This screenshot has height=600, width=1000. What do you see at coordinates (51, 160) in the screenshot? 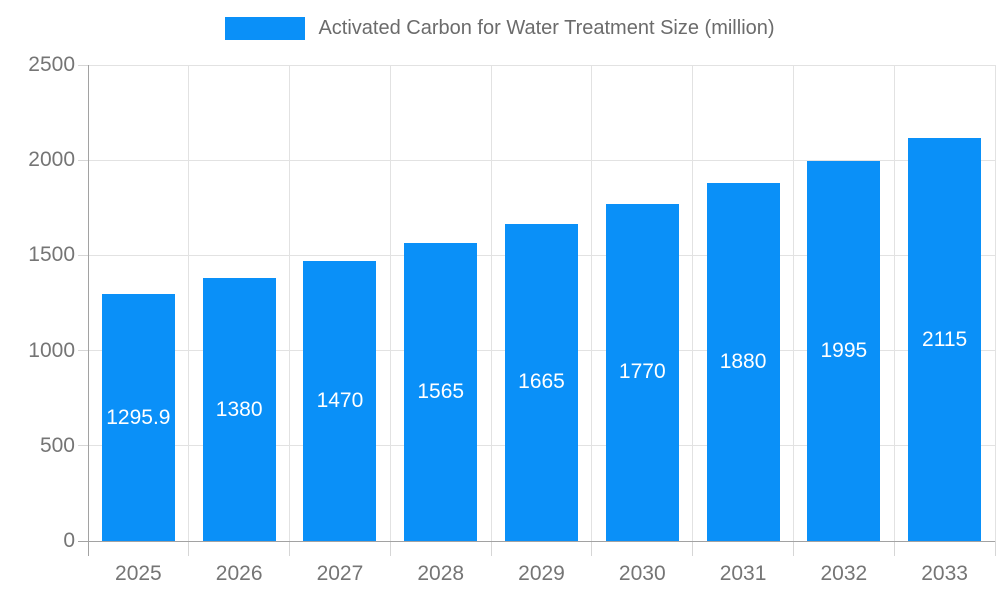
I see `y-tick-label: 2000` at bounding box center [51, 160].